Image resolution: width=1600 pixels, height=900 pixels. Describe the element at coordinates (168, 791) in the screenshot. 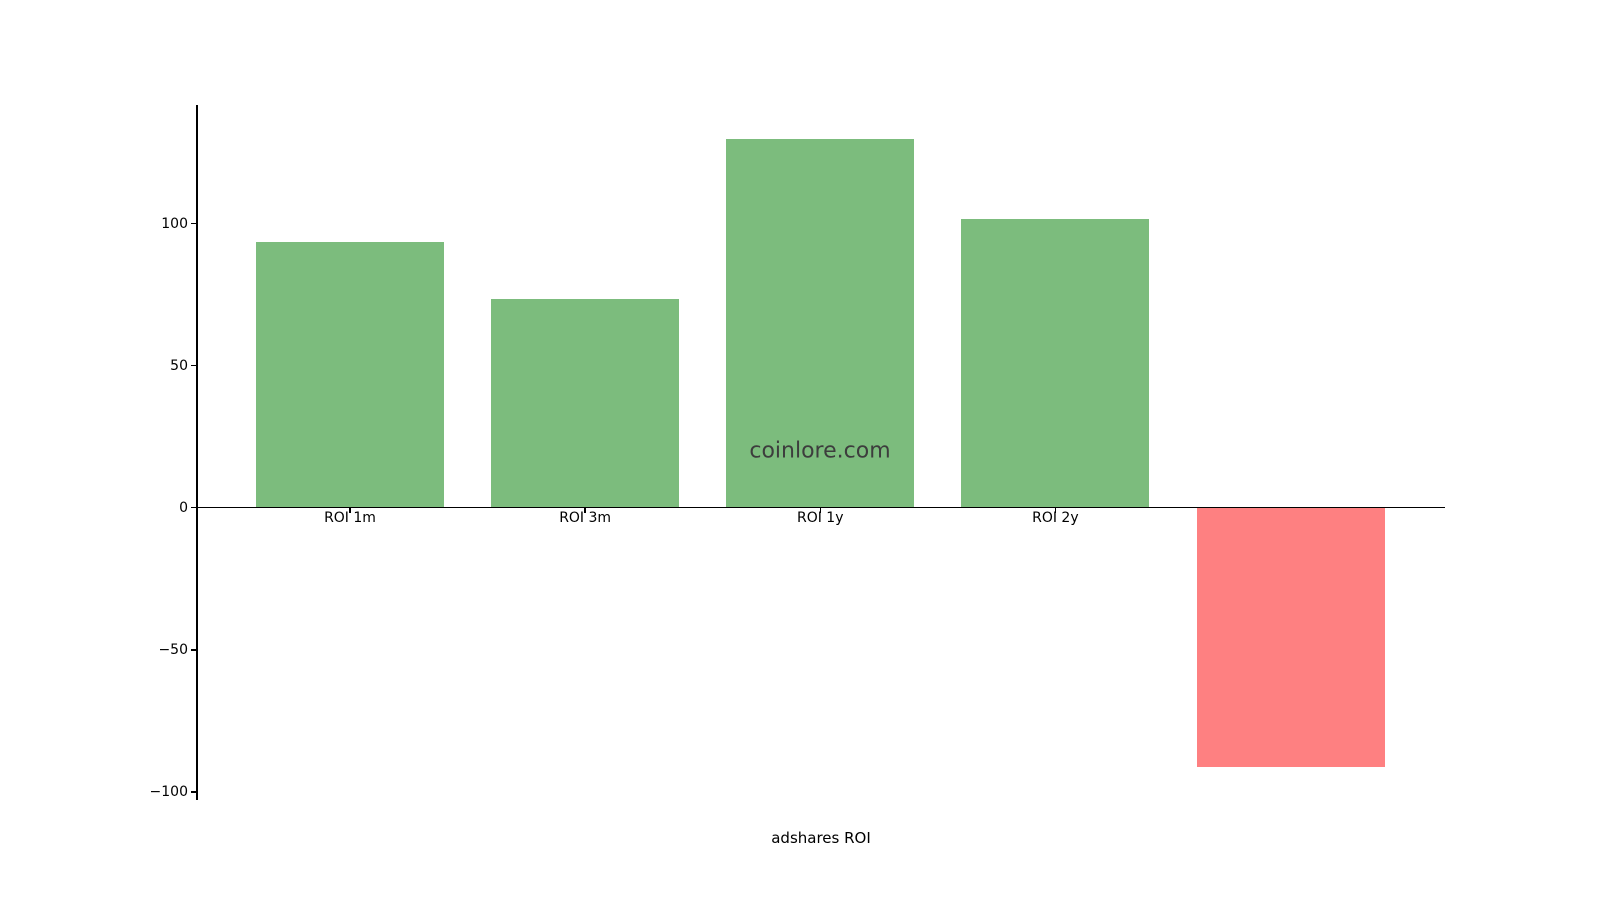

I see `y-tick-label: −100` at that location.